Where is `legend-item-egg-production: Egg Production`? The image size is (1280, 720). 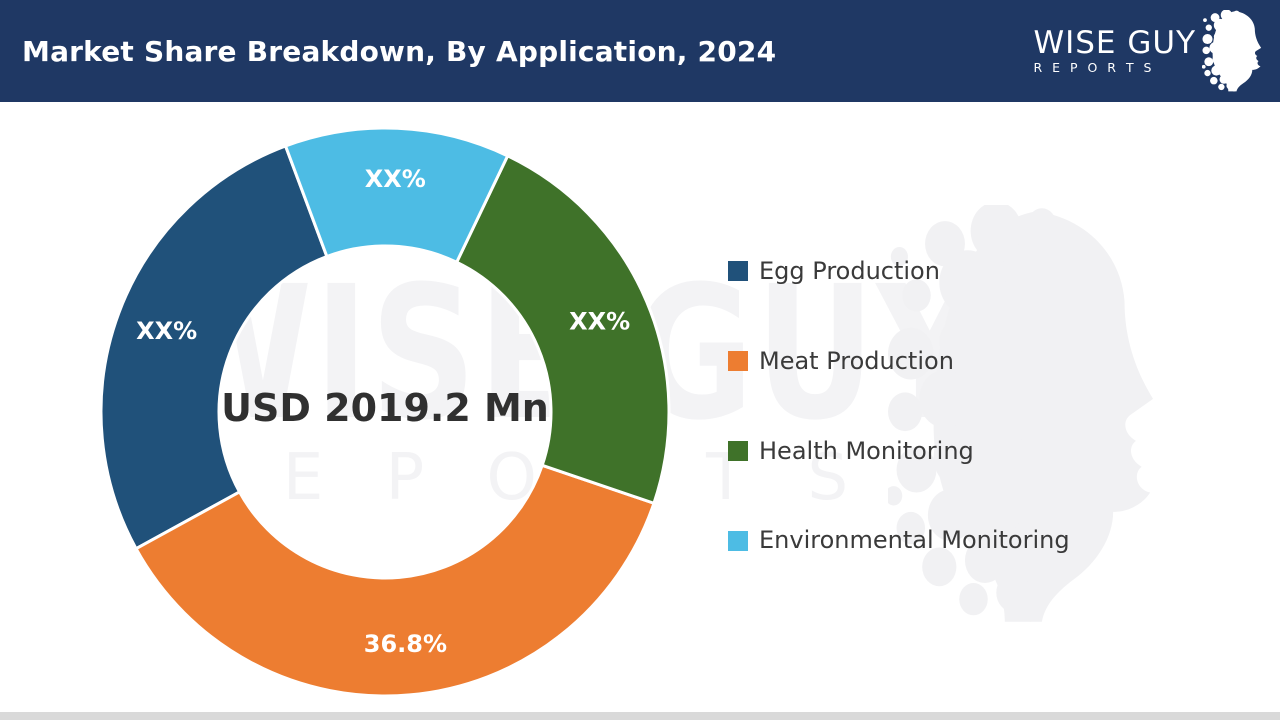
legend-item-egg-production: Egg Production is located at coordinates (899, 271).